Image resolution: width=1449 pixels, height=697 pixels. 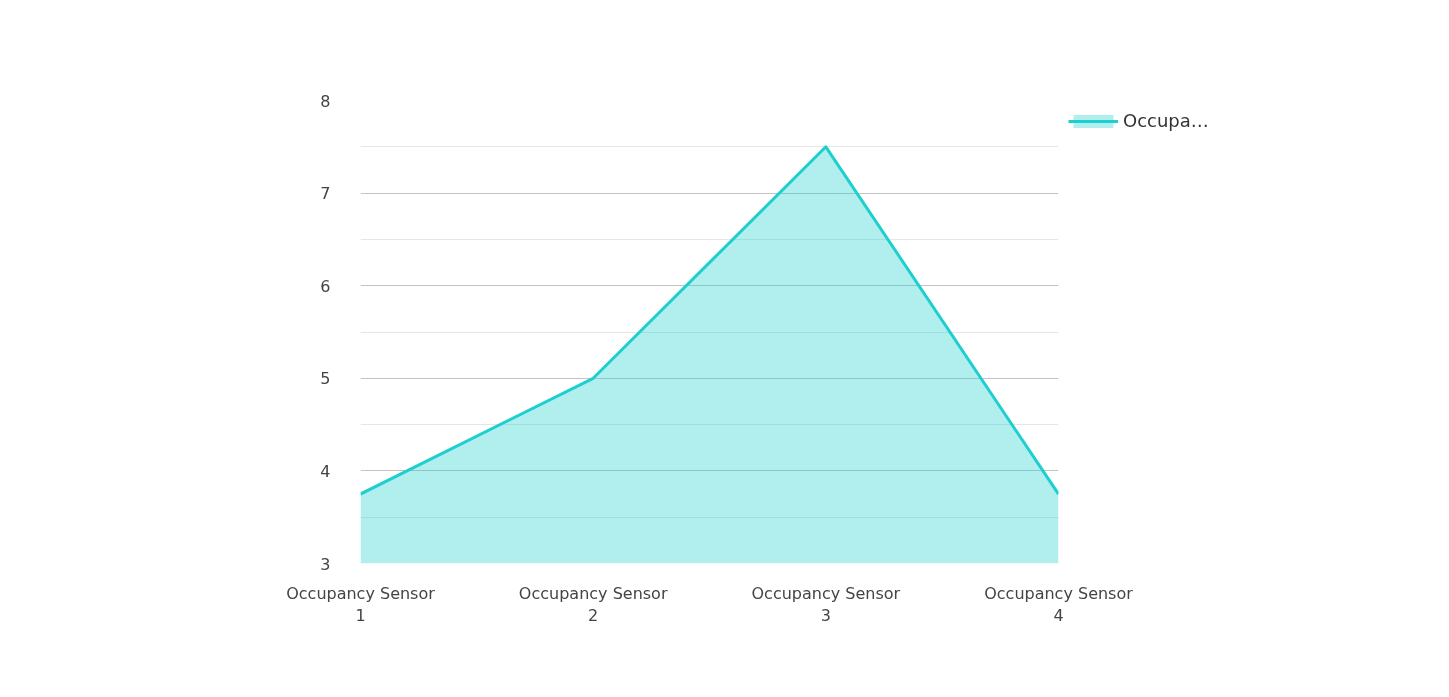 What do you see at coordinates (325, 101) in the screenshot?
I see `y-tick-label: 8` at bounding box center [325, 101].